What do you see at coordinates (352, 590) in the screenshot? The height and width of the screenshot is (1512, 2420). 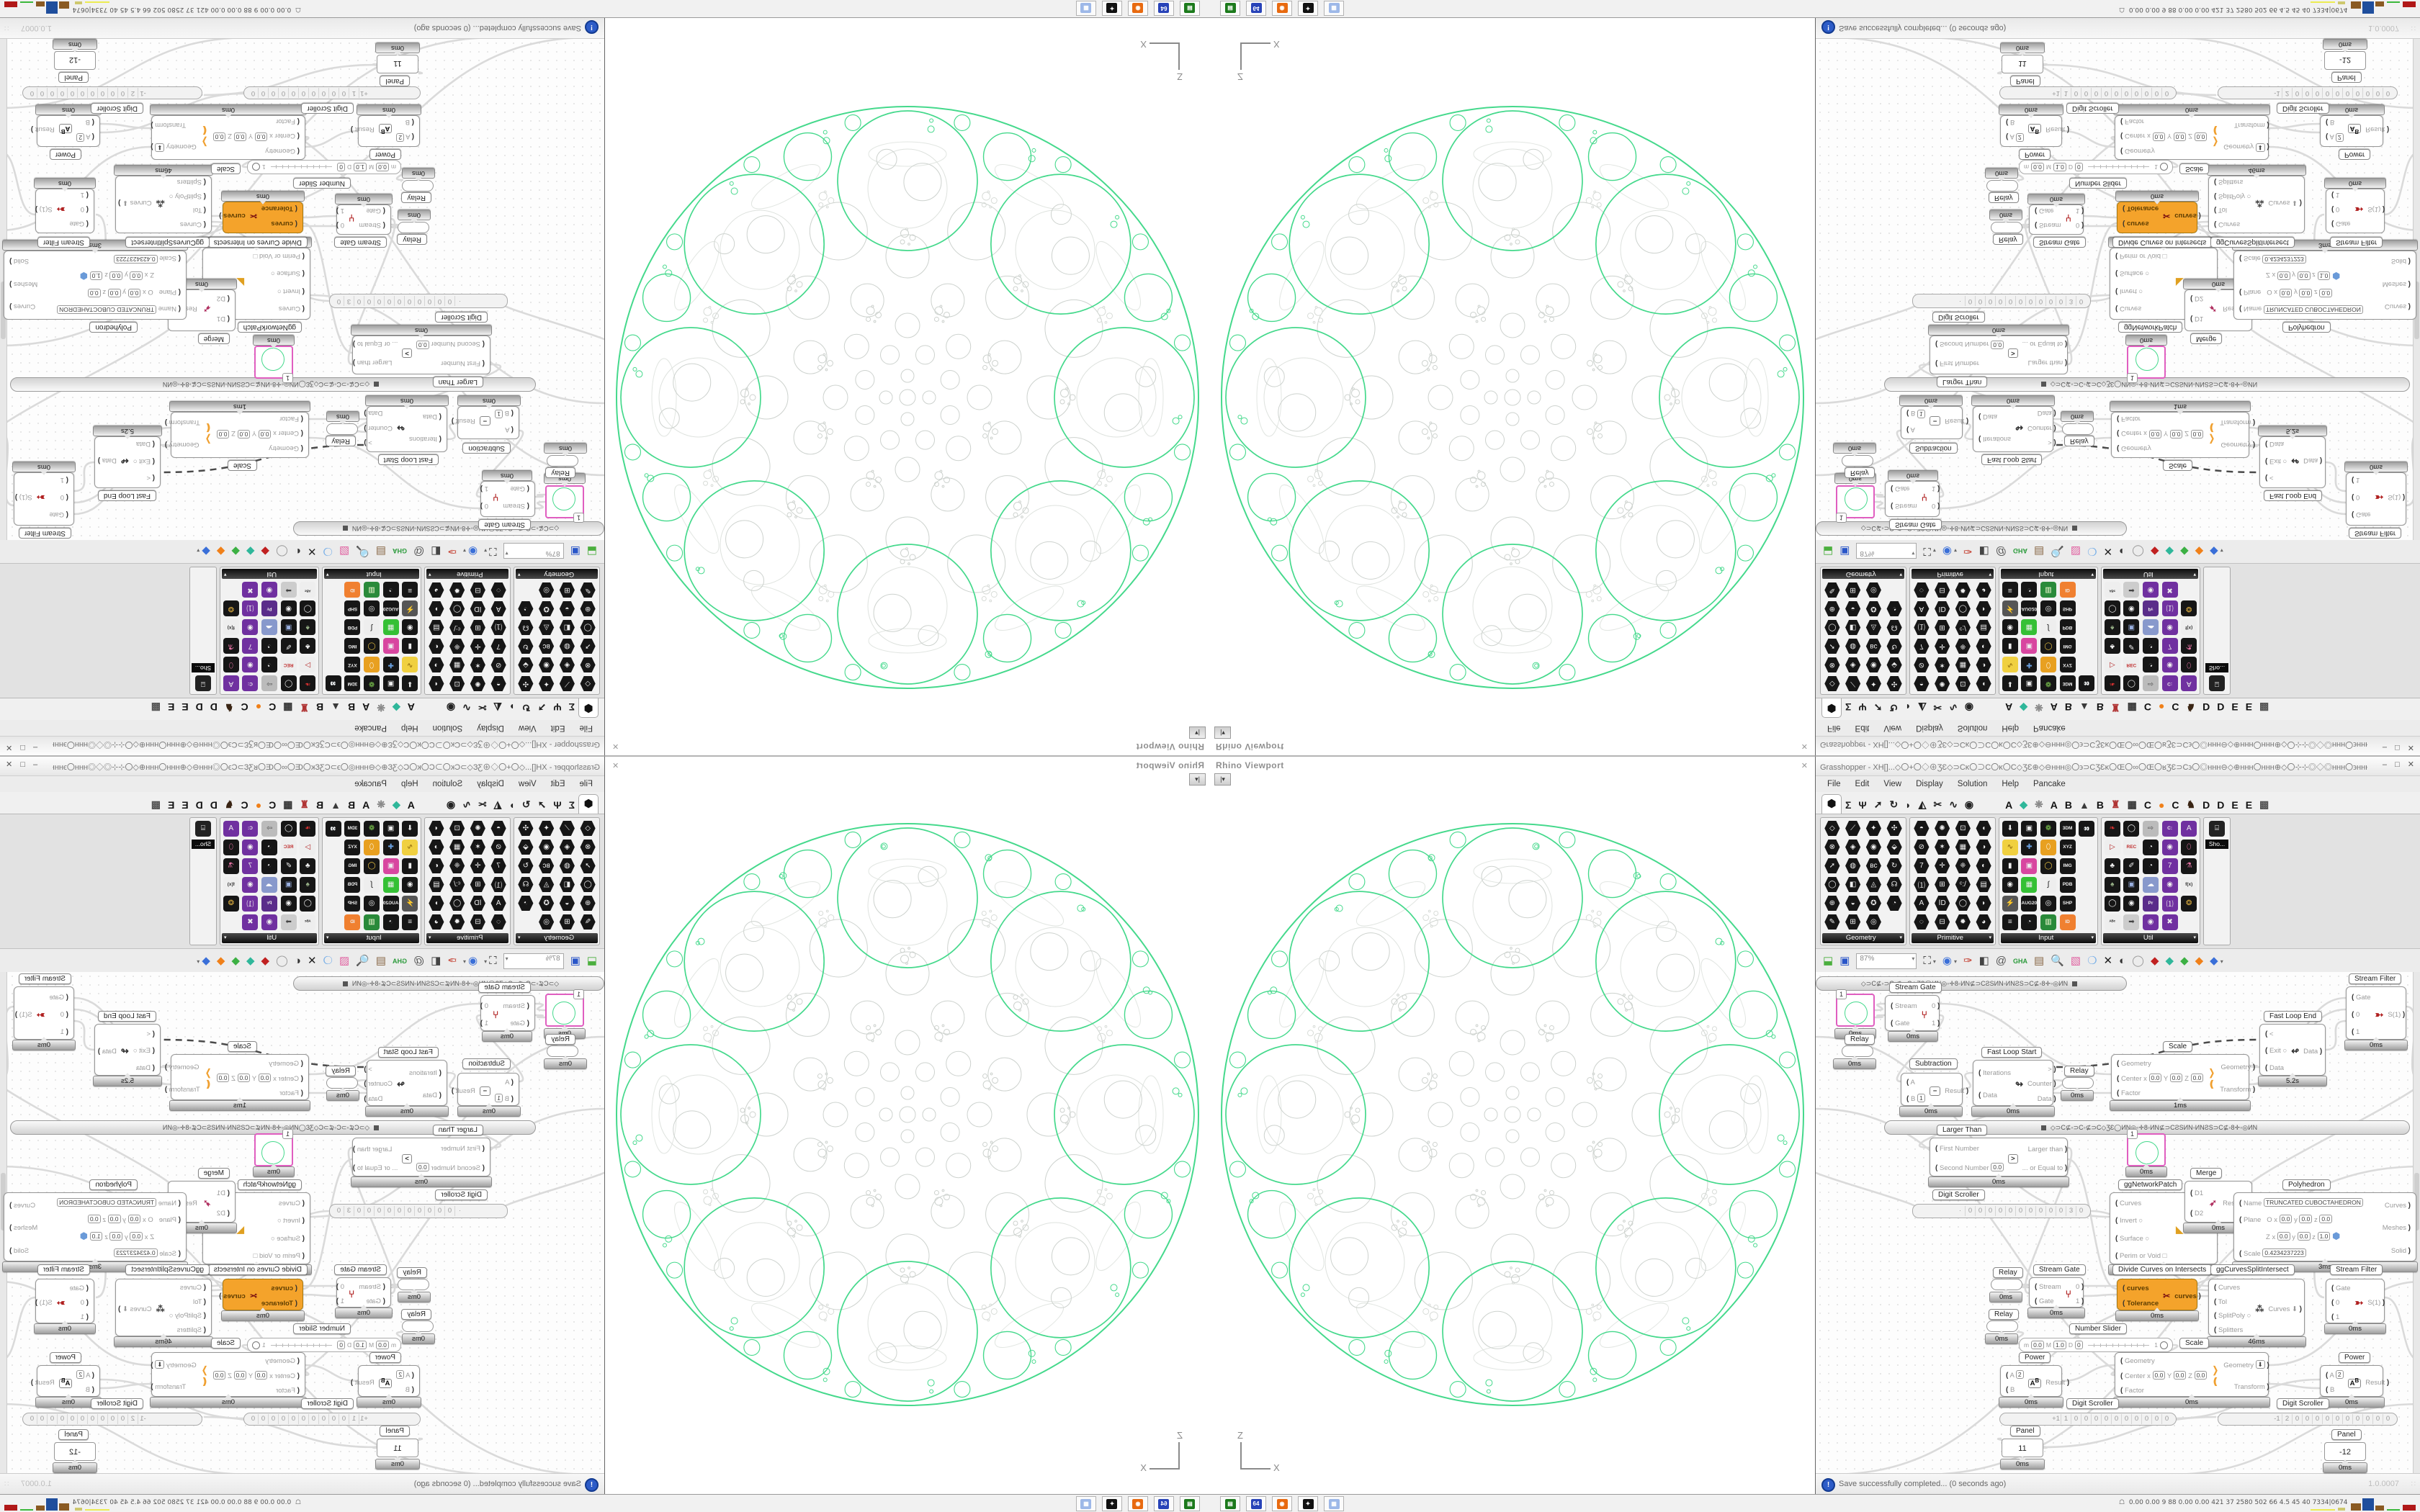 I see `component-icon: ID` at bounding box center [352, 590].